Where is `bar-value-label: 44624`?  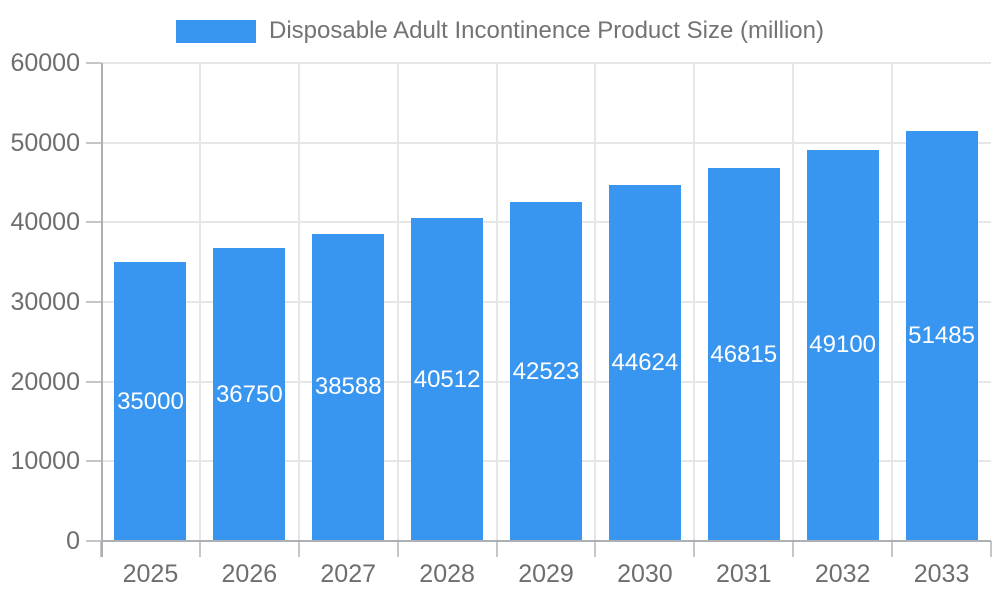 bar-value-label: 44624 is located at coordinates (645, 363).